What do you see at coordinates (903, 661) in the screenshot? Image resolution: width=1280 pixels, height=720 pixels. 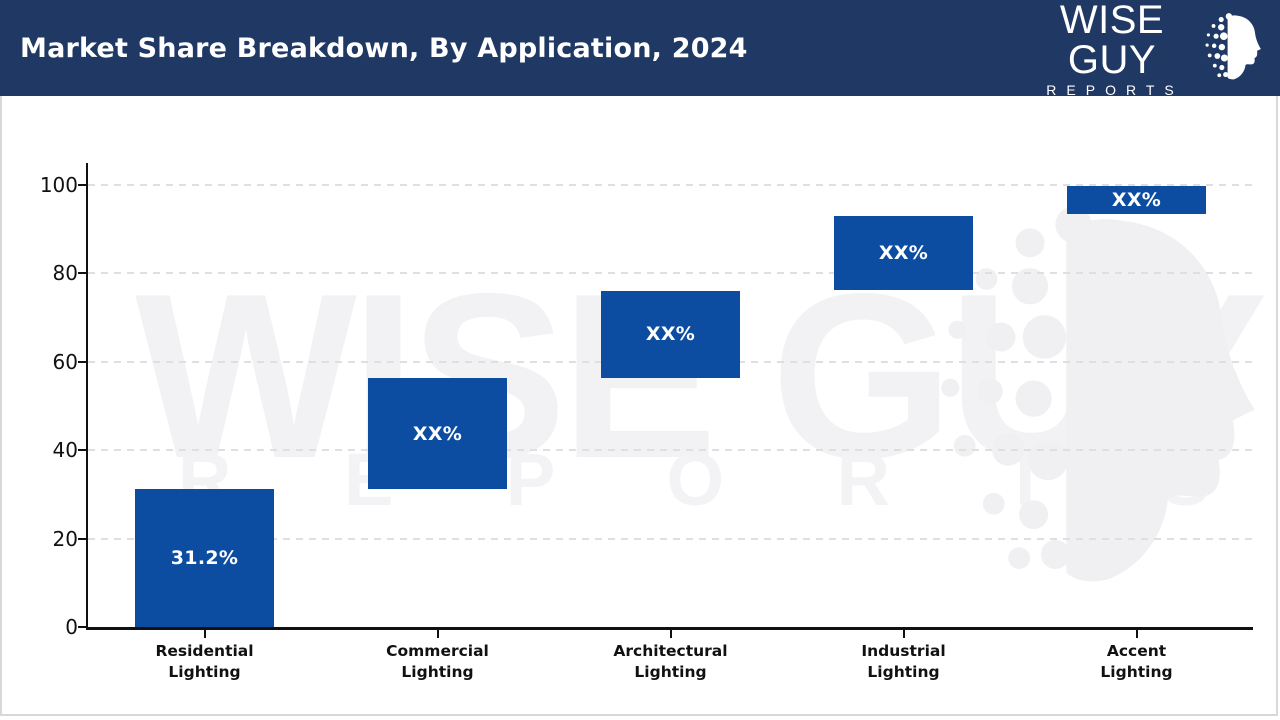 I see `x-category-label: Industrial Lighting` at bounding box center [903, 661].